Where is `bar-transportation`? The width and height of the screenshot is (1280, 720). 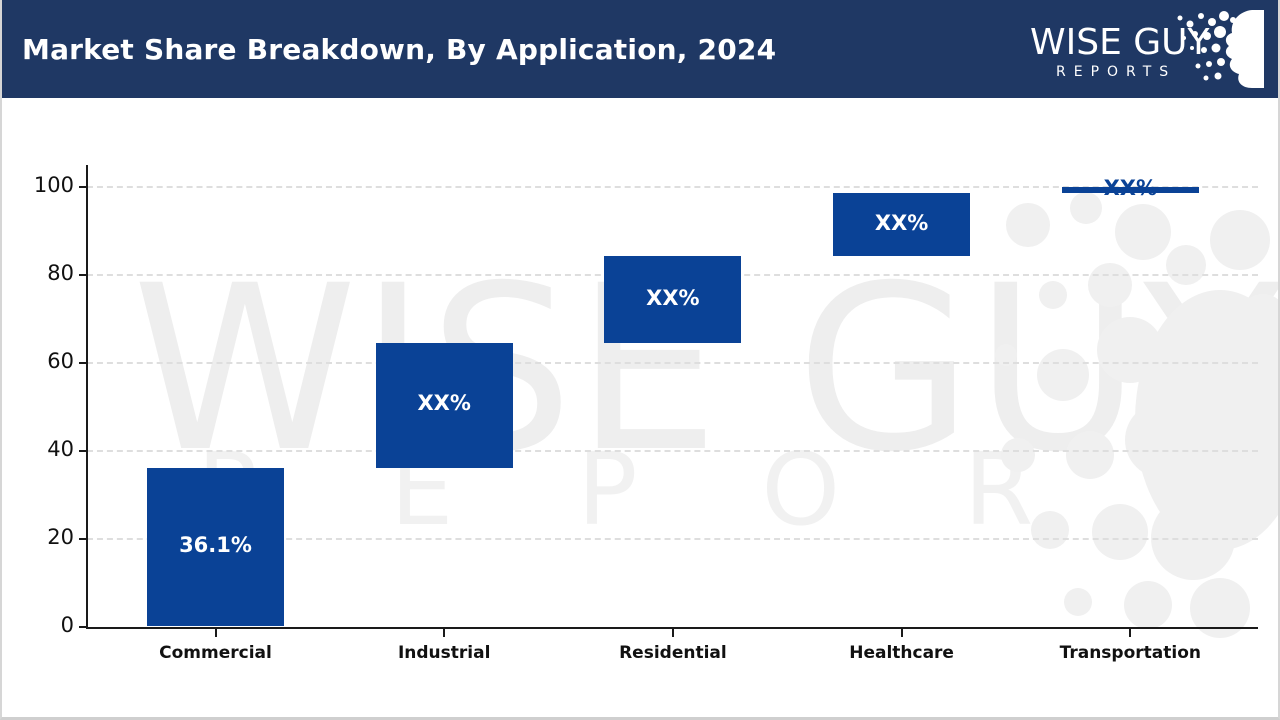 bar-transportation is located at coordinates (1130, 190).